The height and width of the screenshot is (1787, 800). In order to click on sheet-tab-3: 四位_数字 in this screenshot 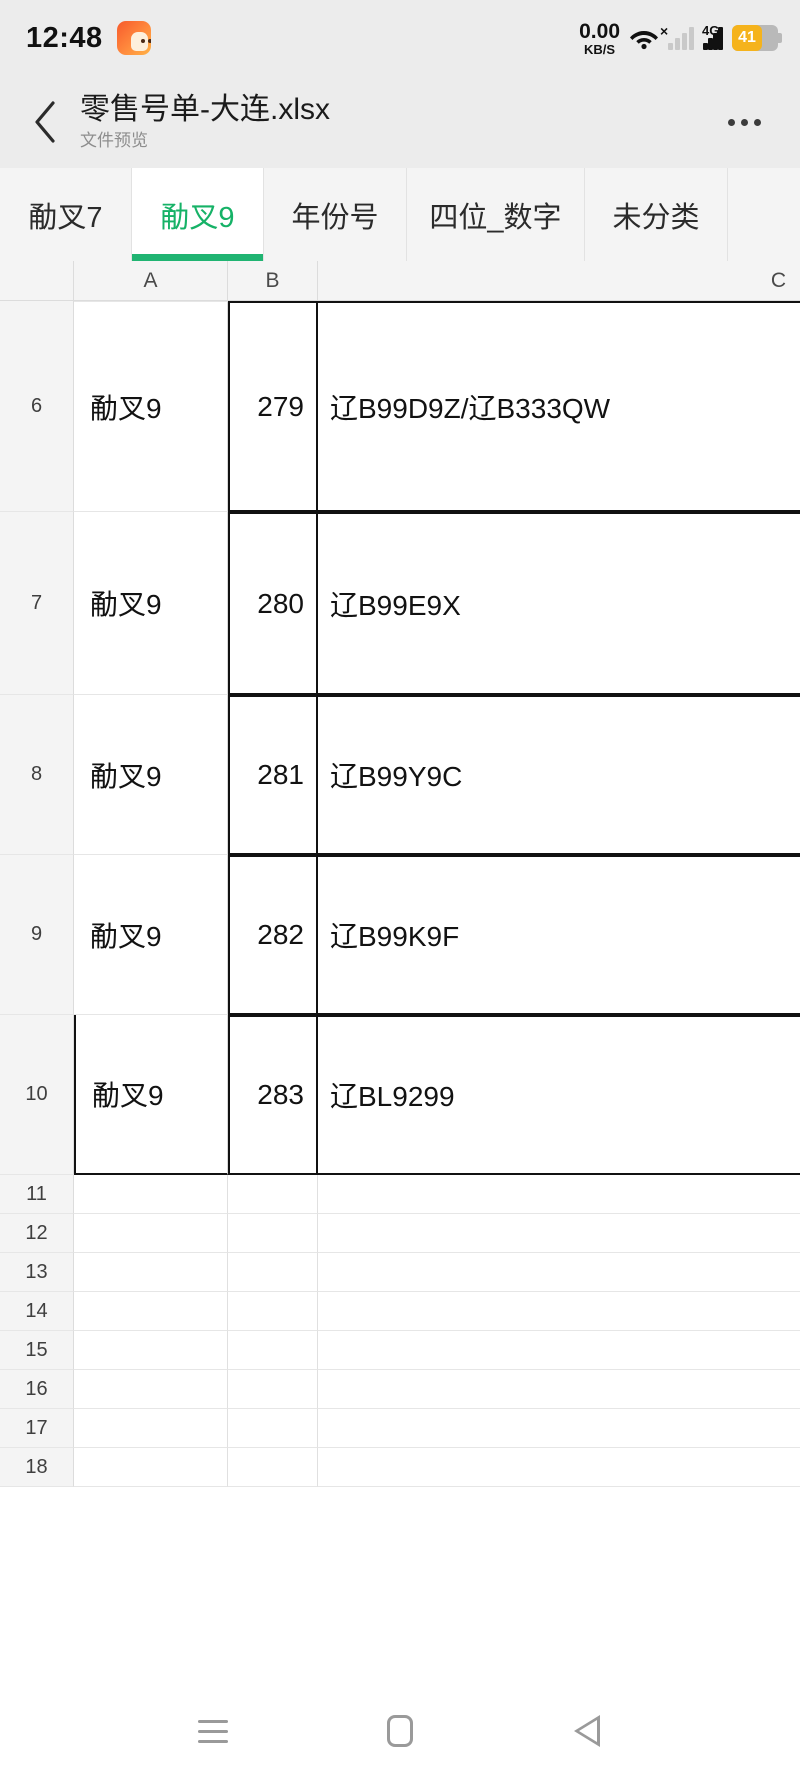, I will do `click(496, 214)`.